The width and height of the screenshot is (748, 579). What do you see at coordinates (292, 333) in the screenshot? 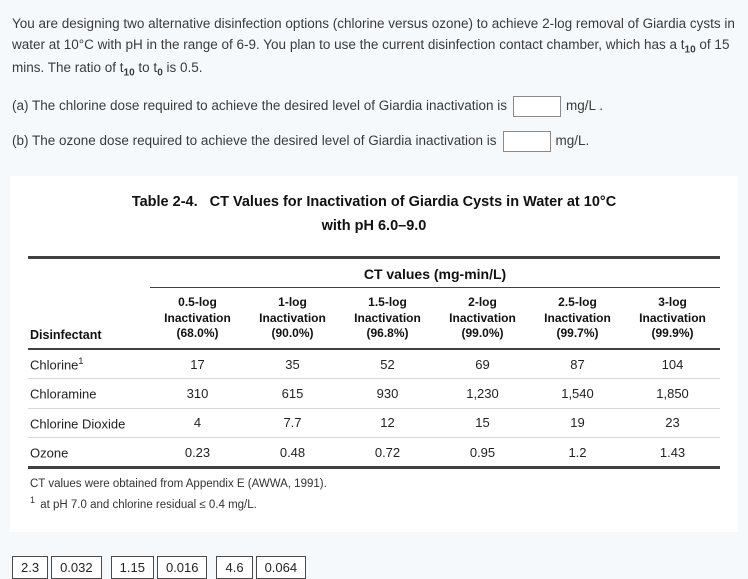
I see `column-header-line: (90.0%)` at bounding box center [292, 333].